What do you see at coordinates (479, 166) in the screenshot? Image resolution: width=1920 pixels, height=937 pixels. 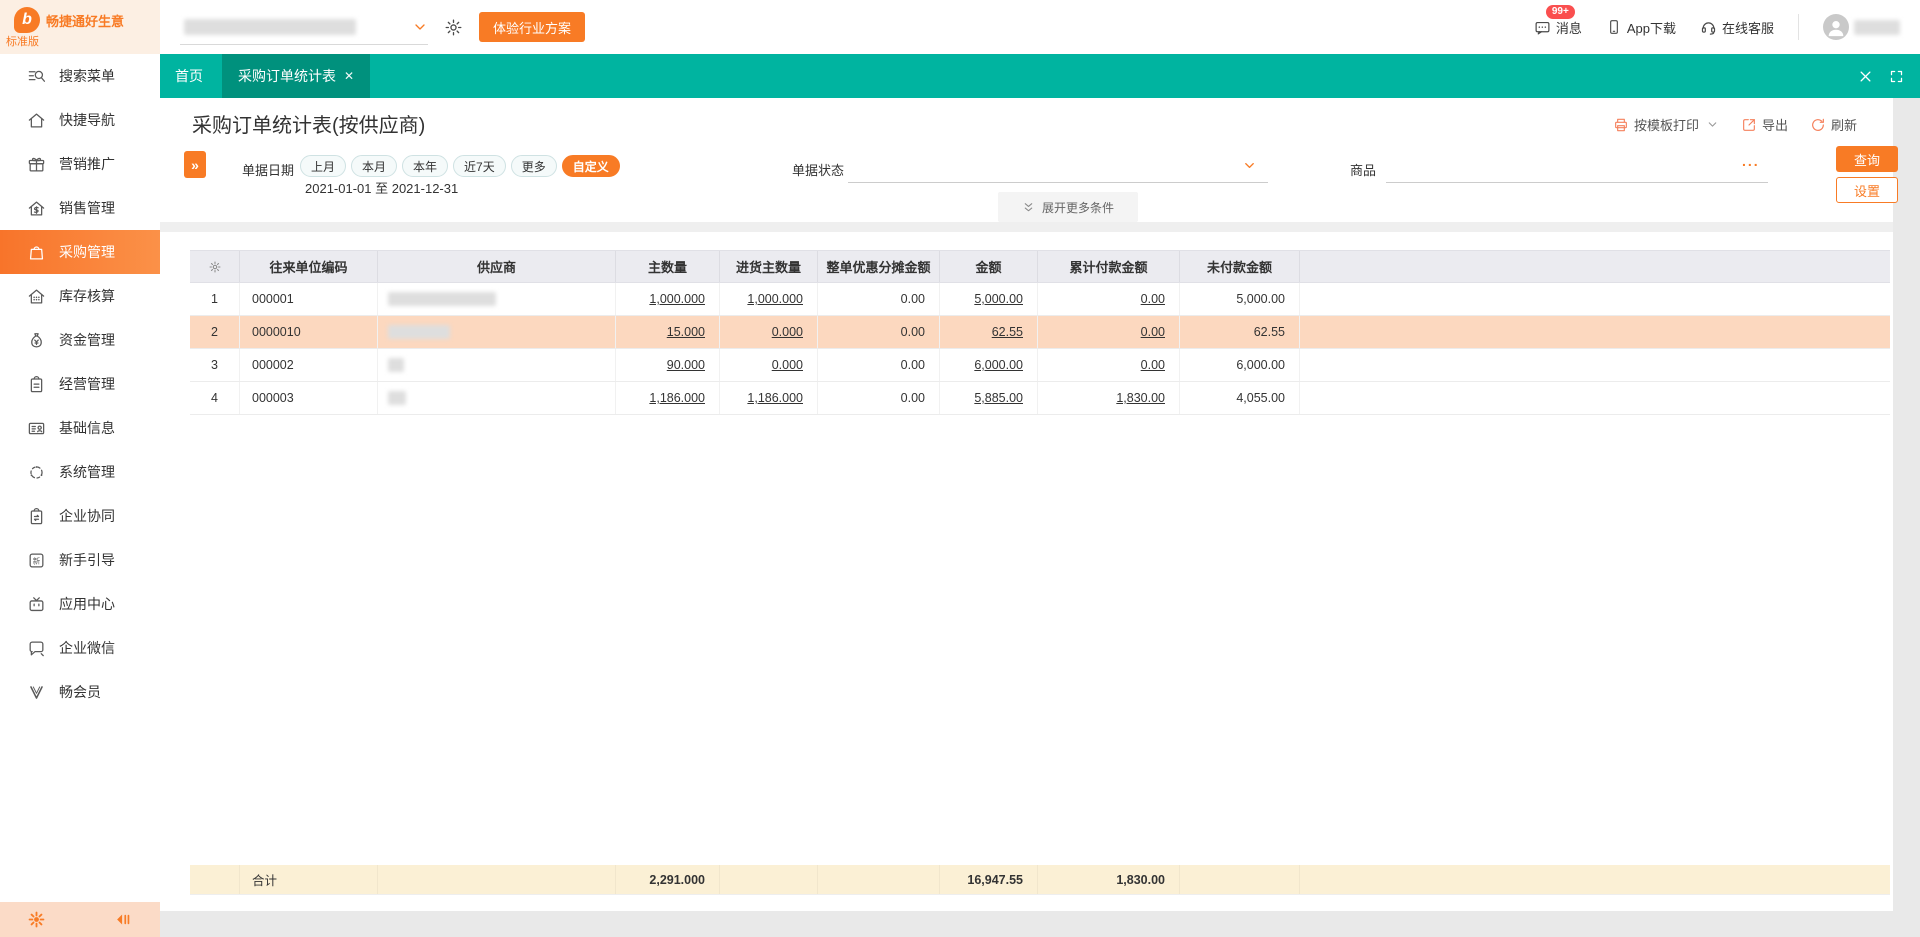 I see `date-pill: 近7天` at bounding box center [479, 166].